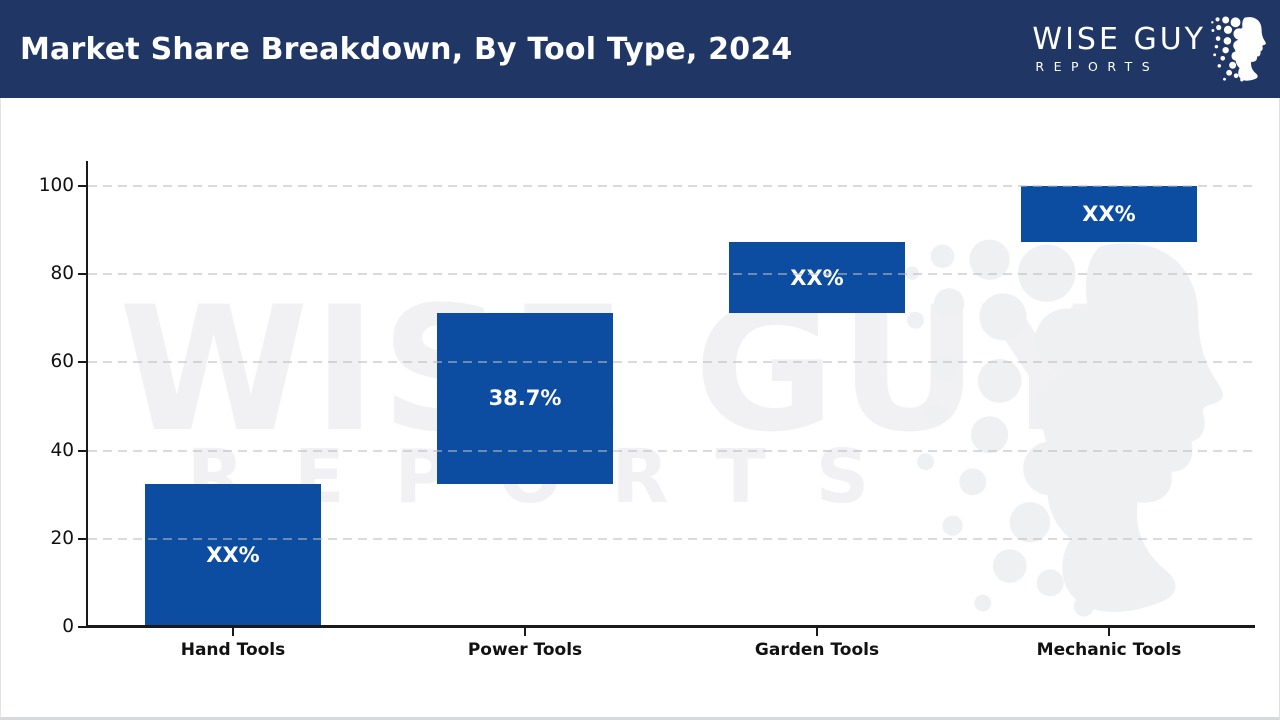 The width and height of the screenshot is (1280, 720). What do you see at coordinates (233, 650) in the screenshot?
I see `x-category-label-hand-tools: Hand Tools` at bounding box center [233, 650].